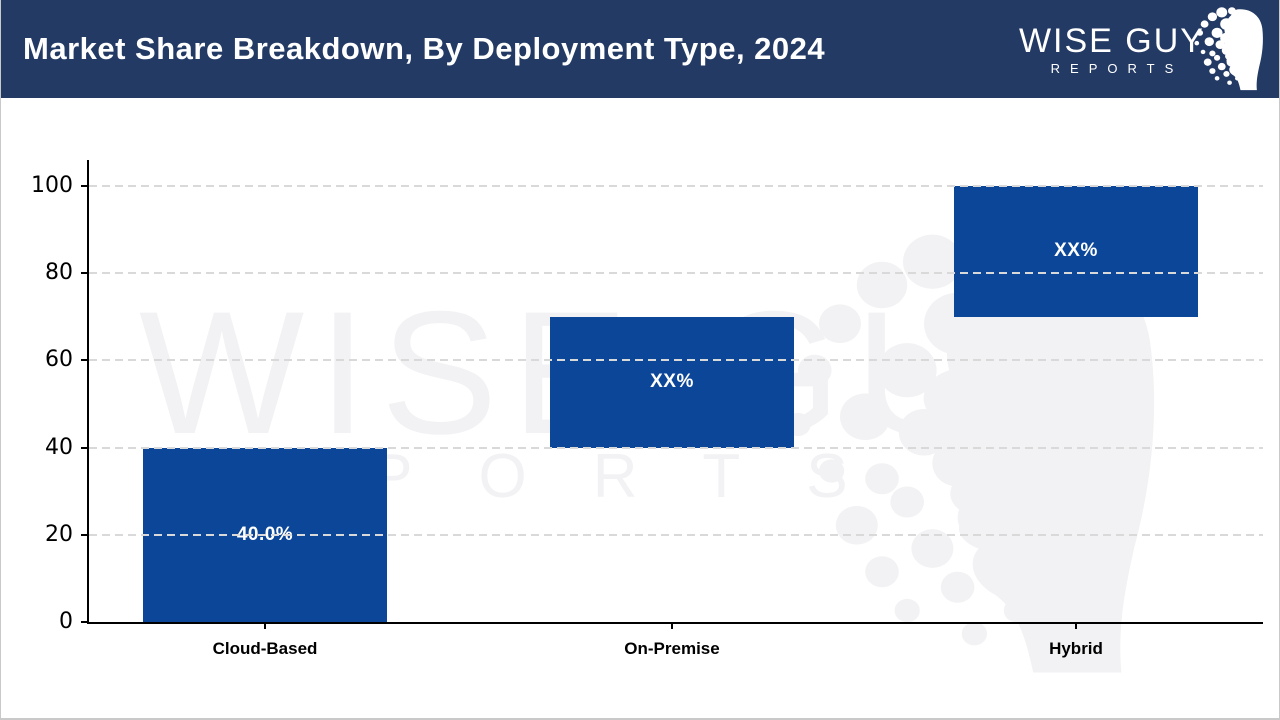 This screenshot has width=1280, height=720. Describe the element at coordinates (66, 621) in the screenshot. I see `y-tick-label: 0` at that location.